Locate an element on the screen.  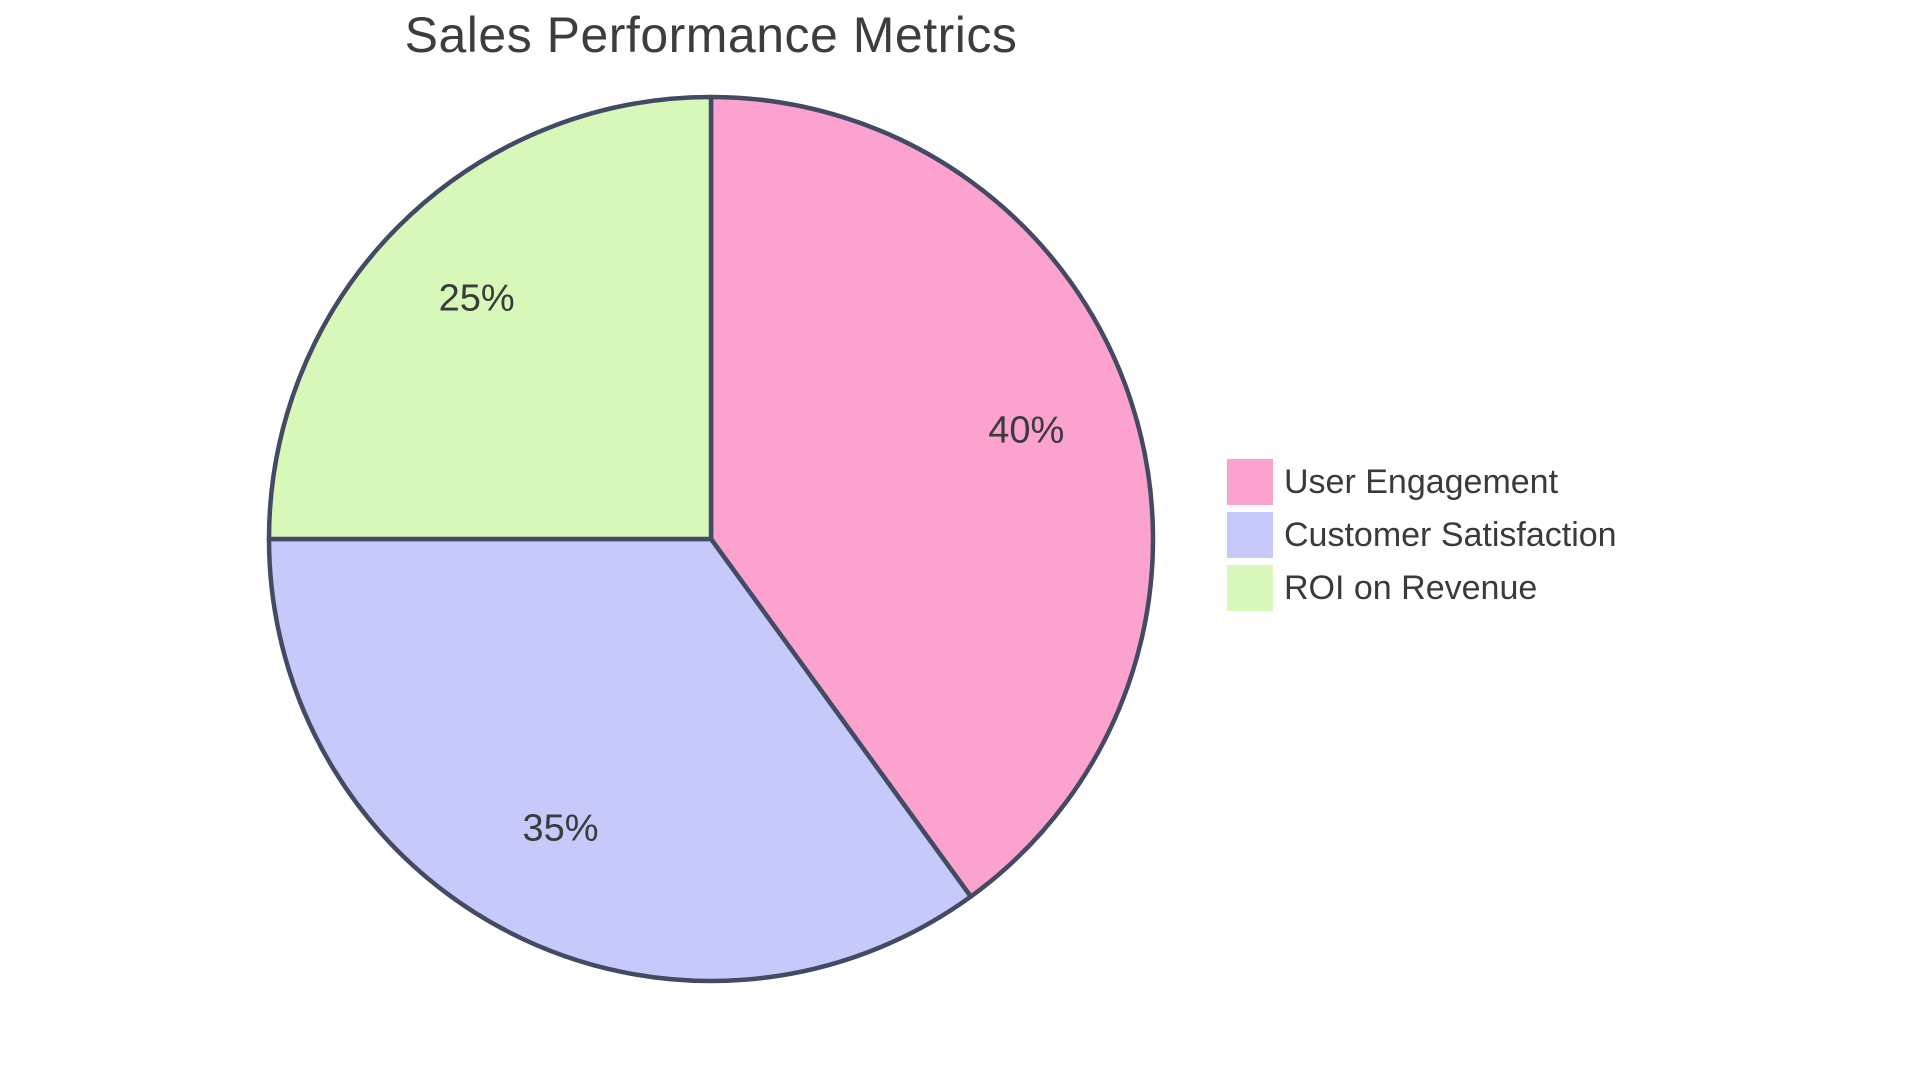
slice-percent-label-25: 25% is located at coordinates (477, 299).